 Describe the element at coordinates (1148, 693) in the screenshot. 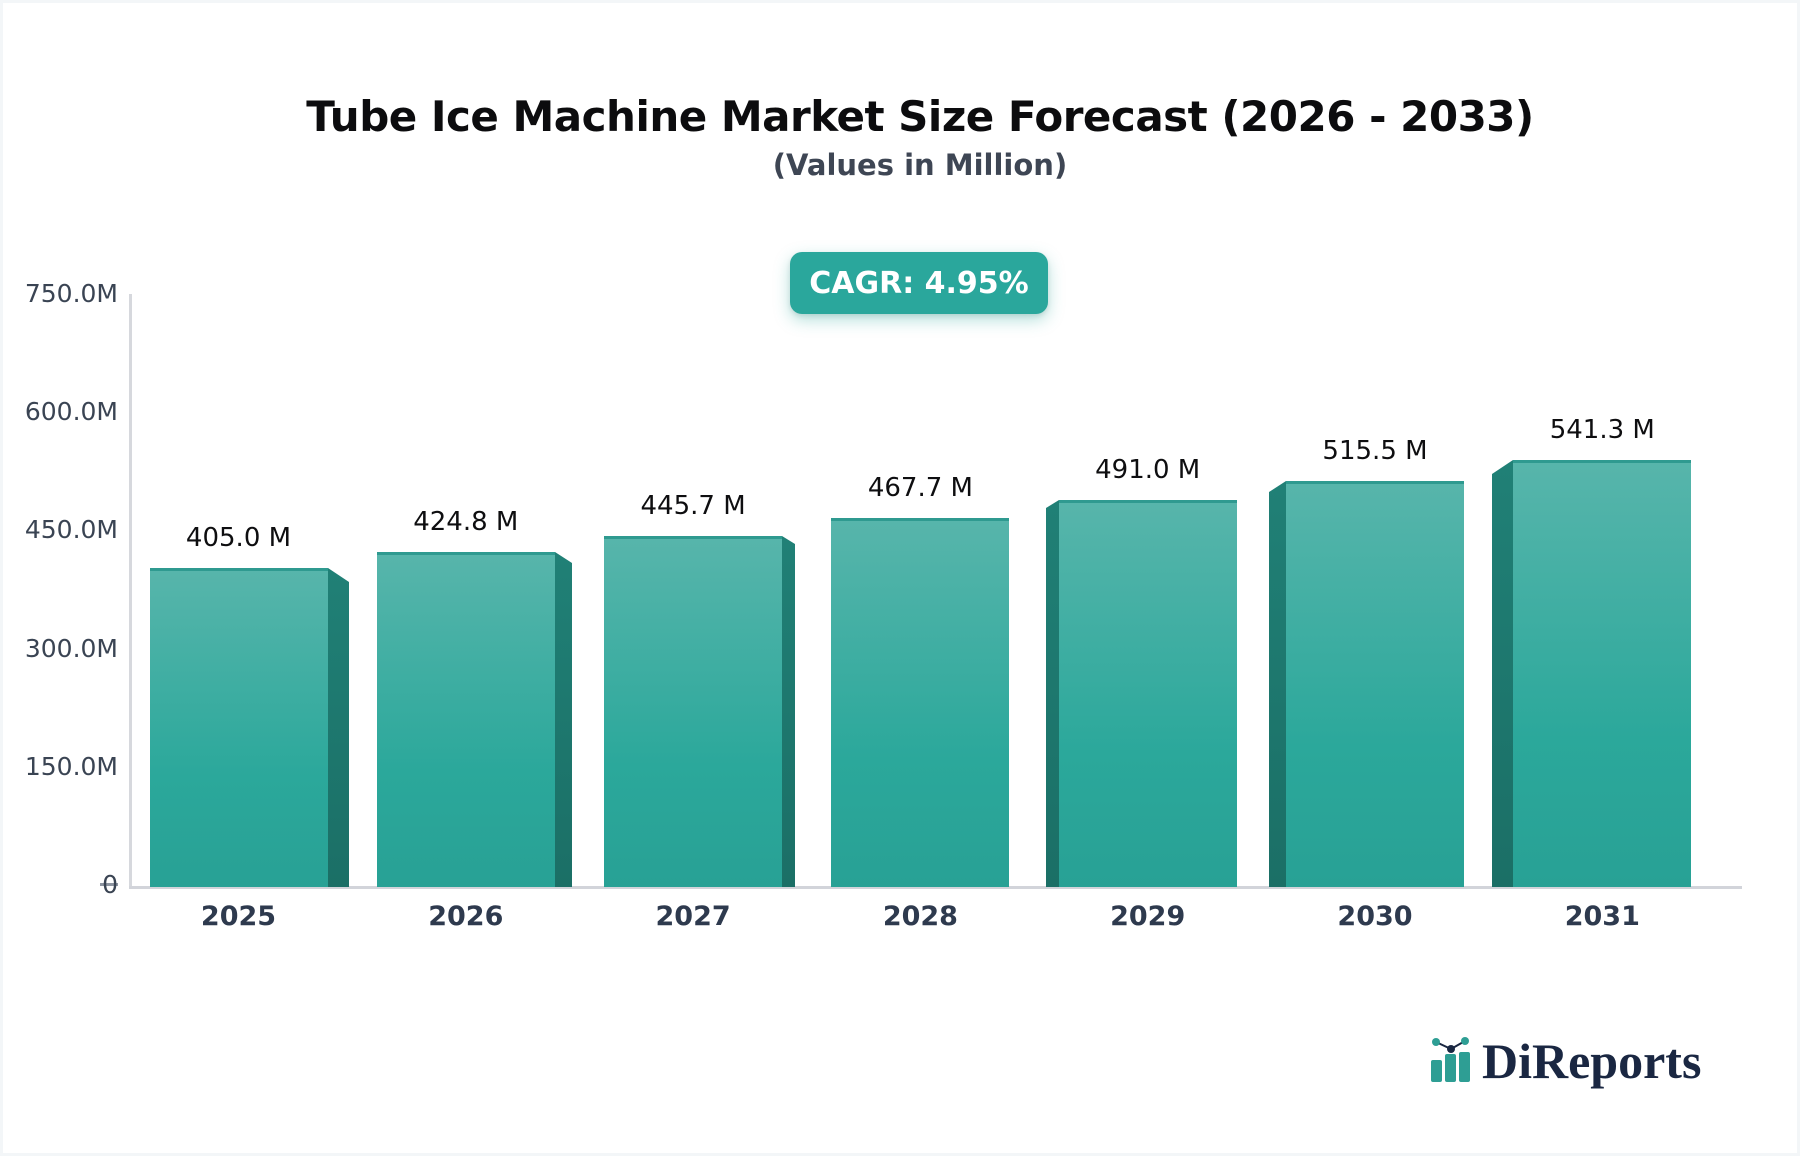

I see `bar-2029` at that location.